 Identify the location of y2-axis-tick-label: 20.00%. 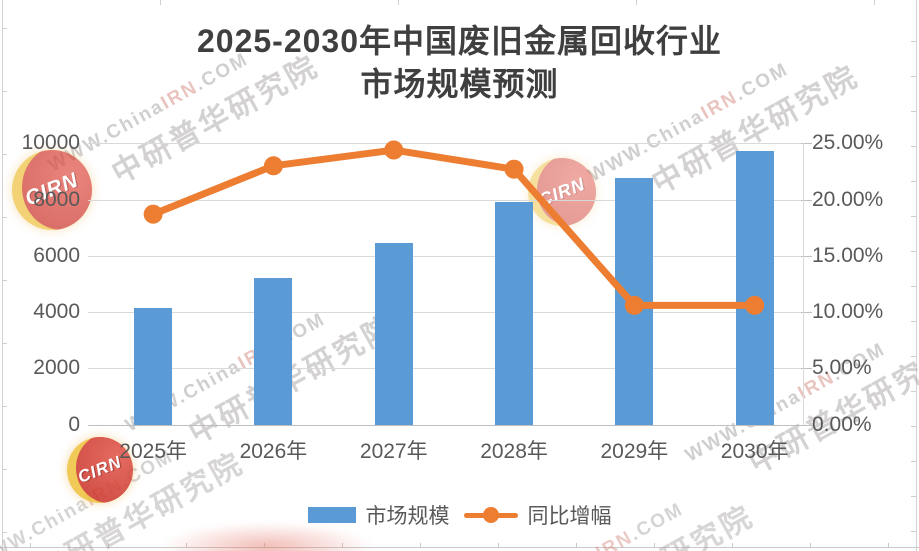
(848, 199).